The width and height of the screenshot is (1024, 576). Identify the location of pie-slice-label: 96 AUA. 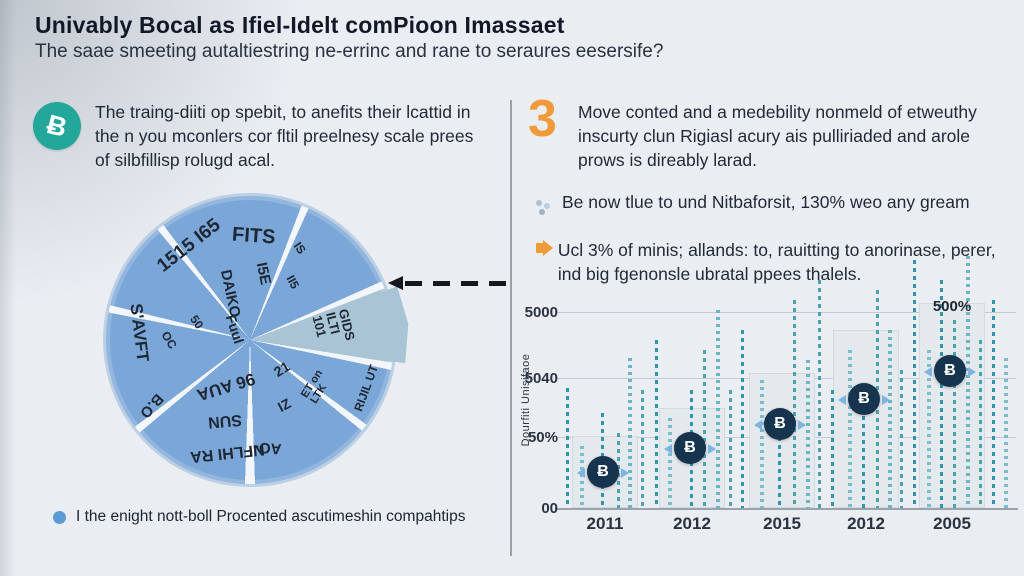
(226, 386).